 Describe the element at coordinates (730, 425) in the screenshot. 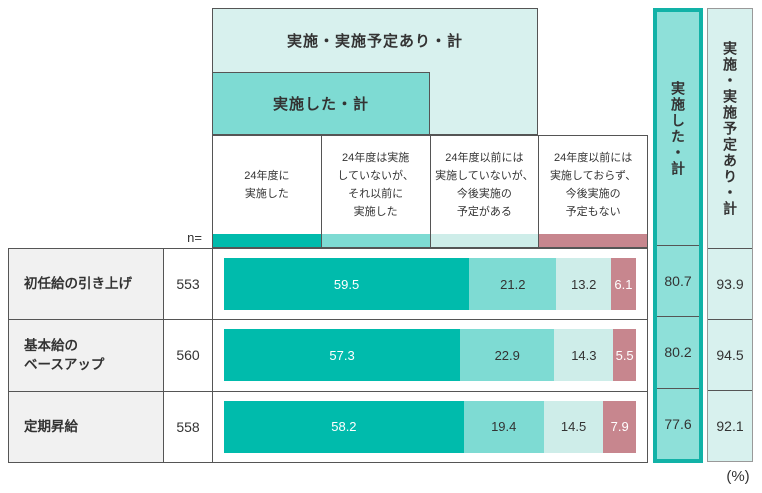

I see `planned-total-value: 92.1` at that location.